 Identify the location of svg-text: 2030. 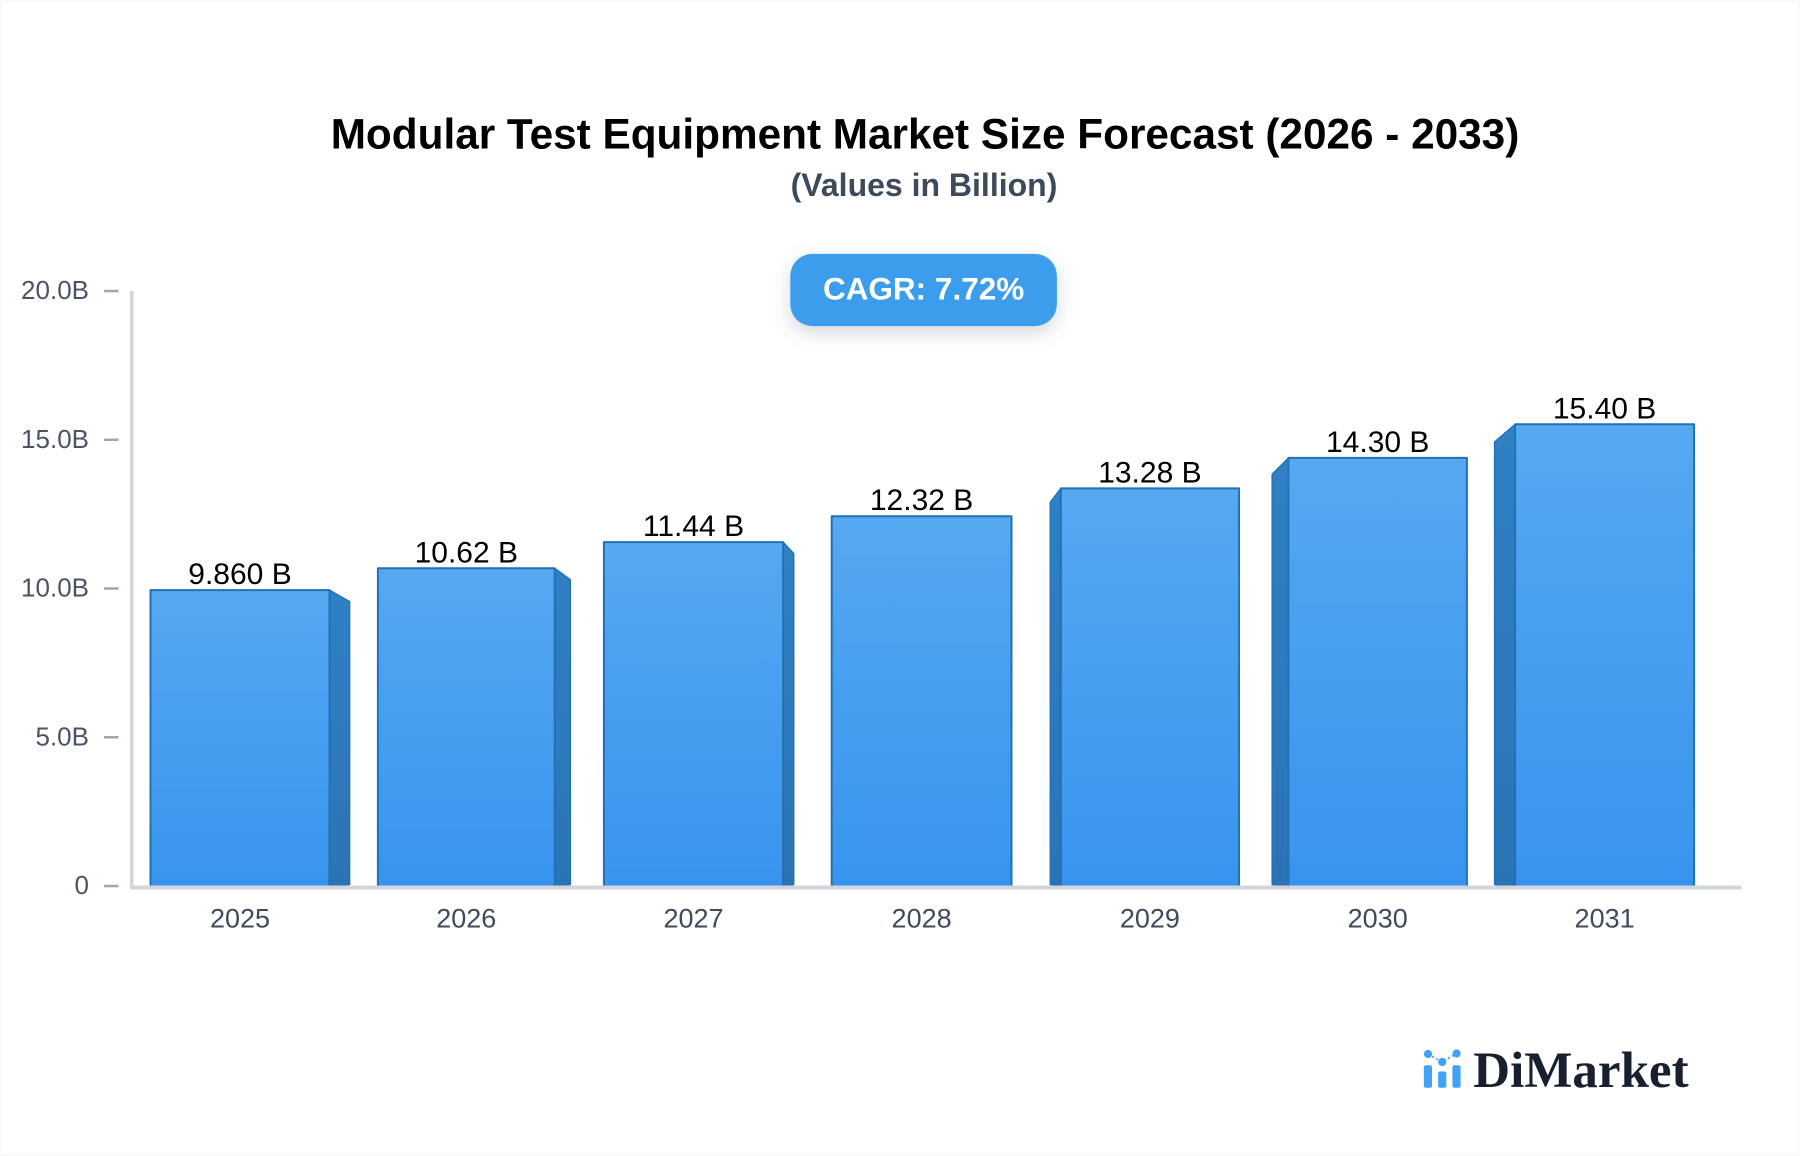
(1378, 918).